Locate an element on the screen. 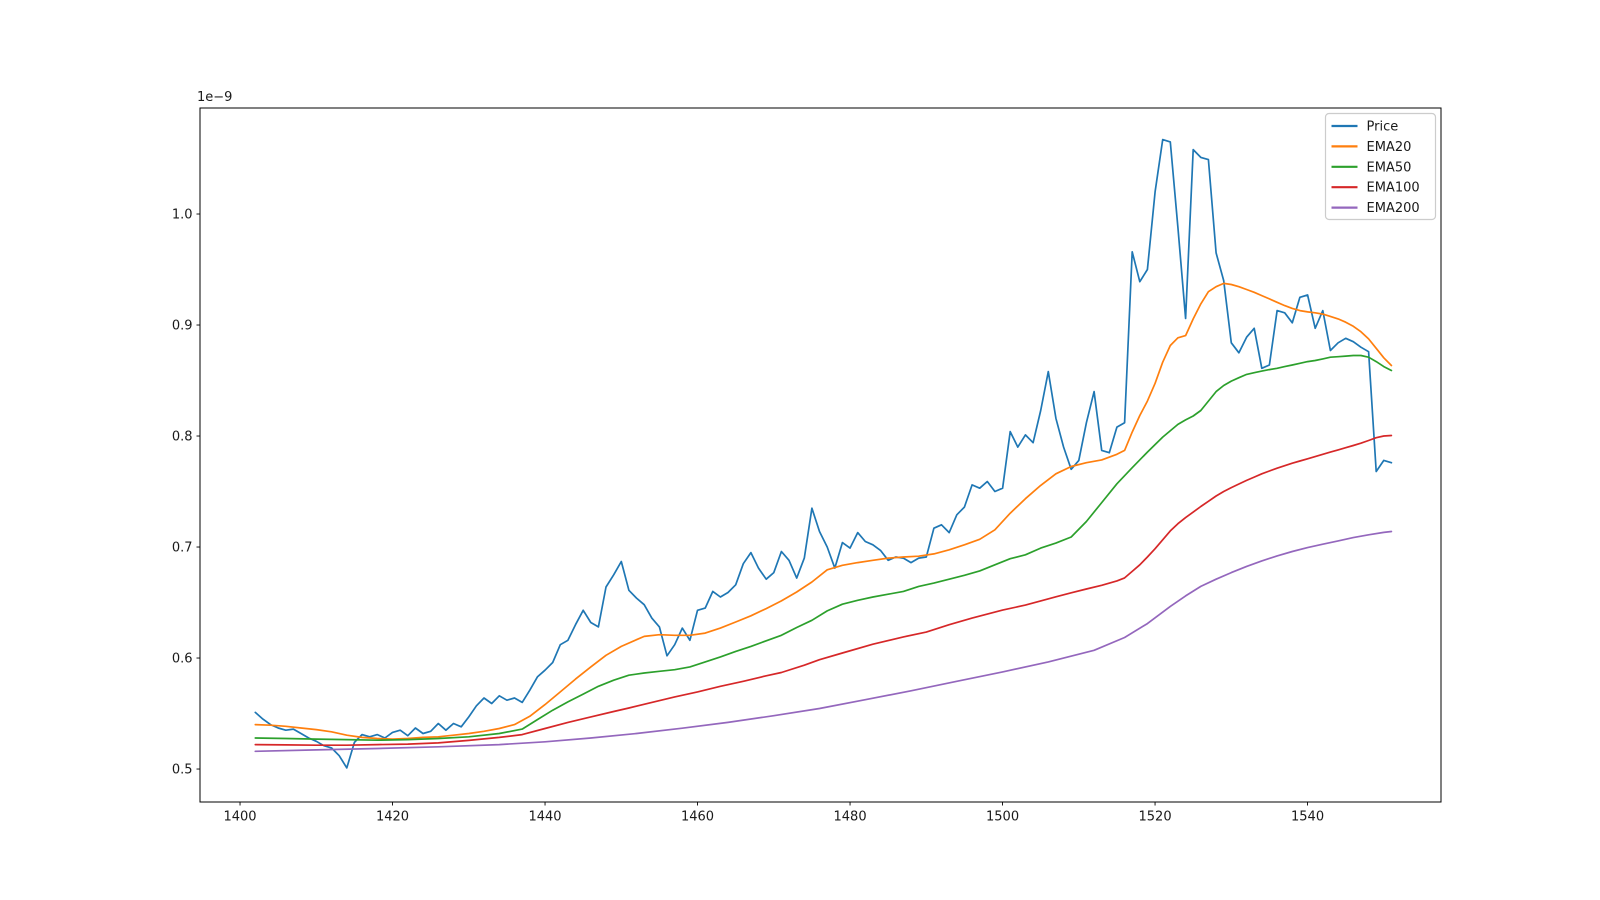 The height and width of the screenshot is (900, 1600). legend-label-ema200: EMA200 is located at coordinates (1393, 208).